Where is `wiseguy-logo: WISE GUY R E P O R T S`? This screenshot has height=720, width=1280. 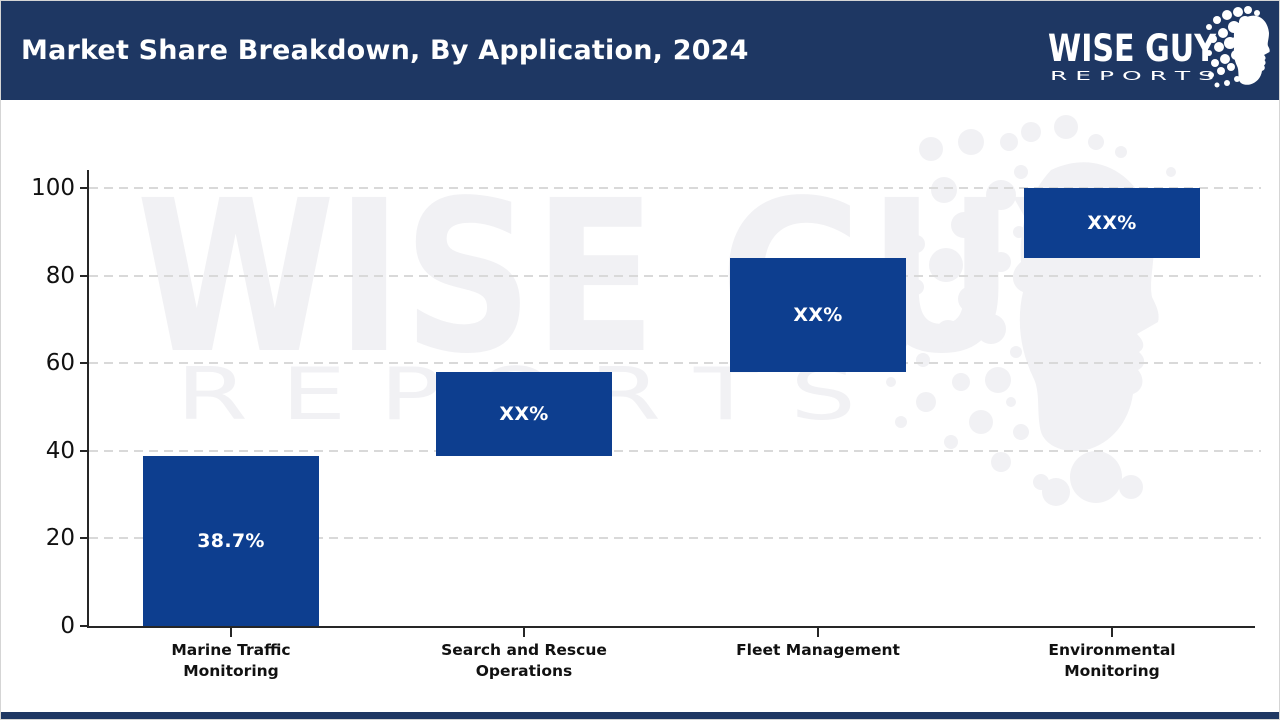
wiseguy-logo: WISE GUY R E P O R T S is located at coordinates (1159, 47).